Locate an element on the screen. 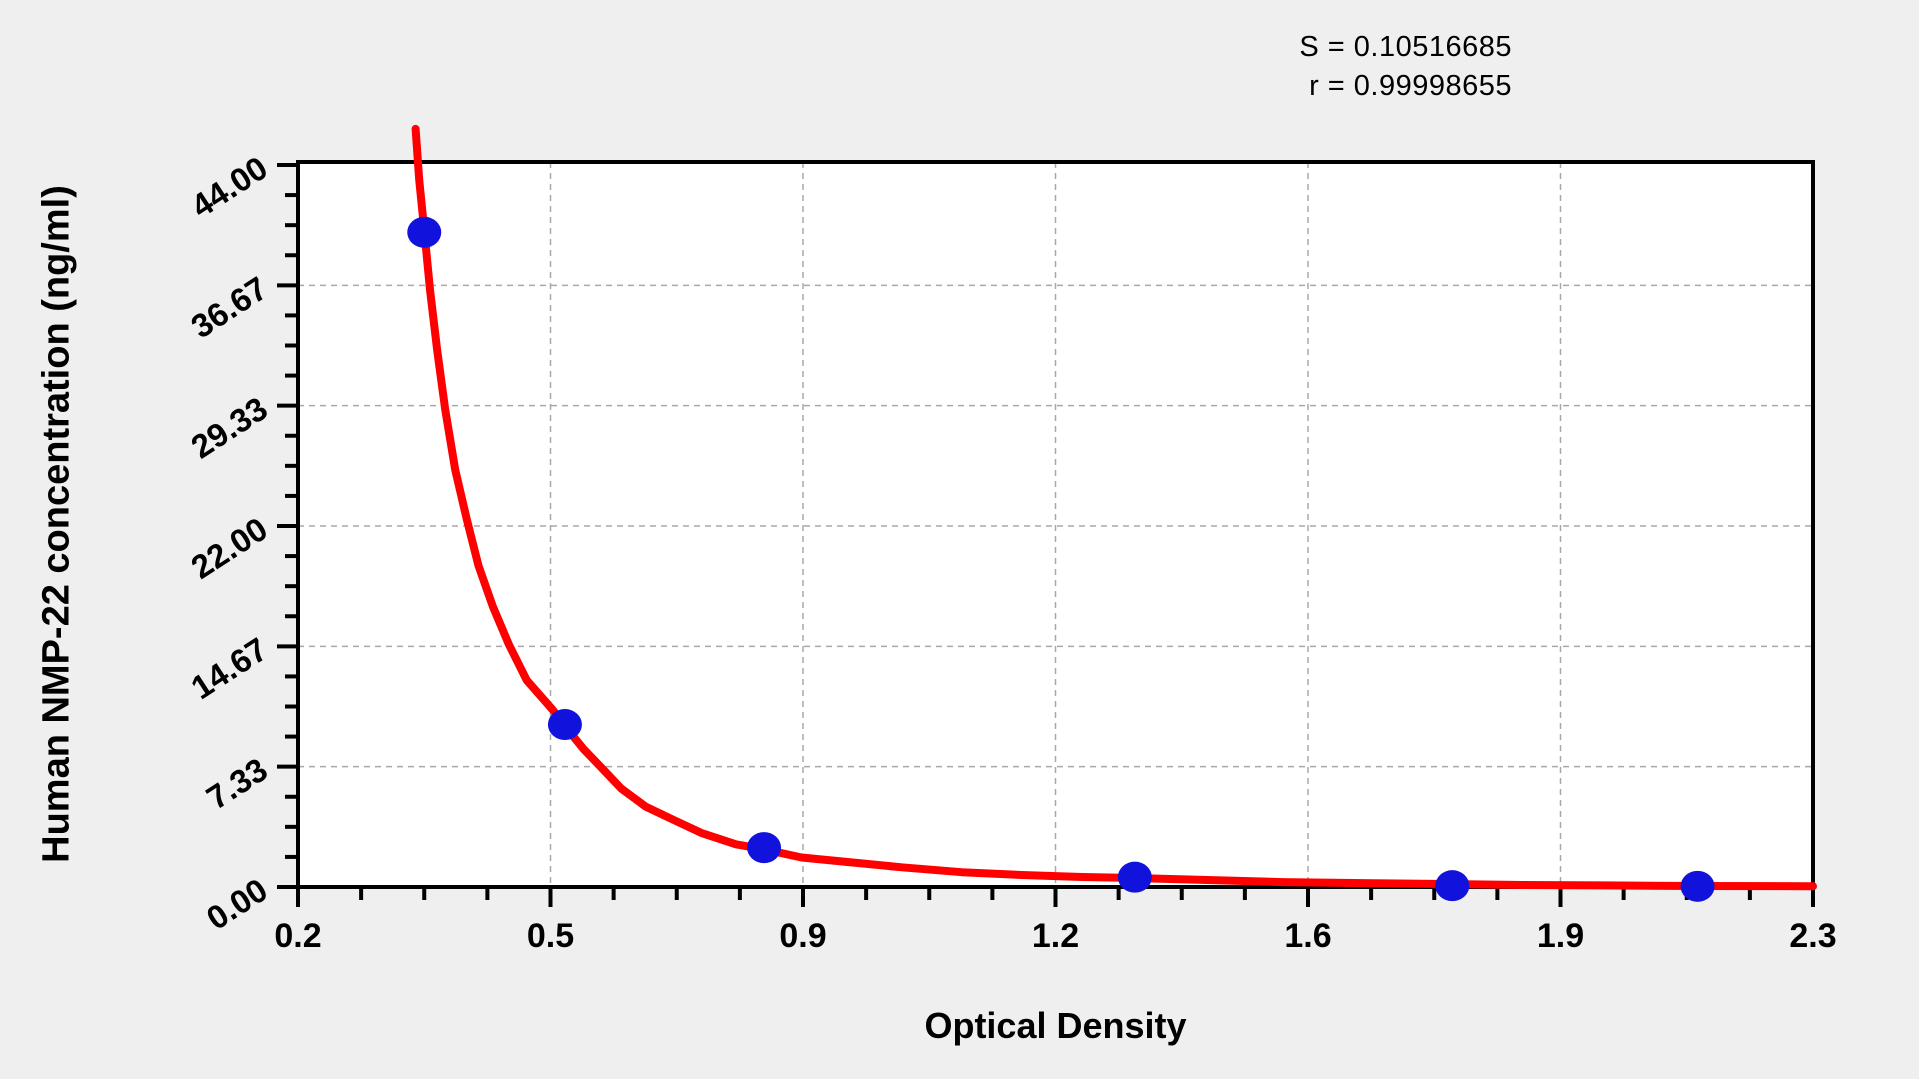 Image resolution: width=1919 pixels, height=1079 pixels. y-tick-label: 36.67 is located at coordinates (228, 307).